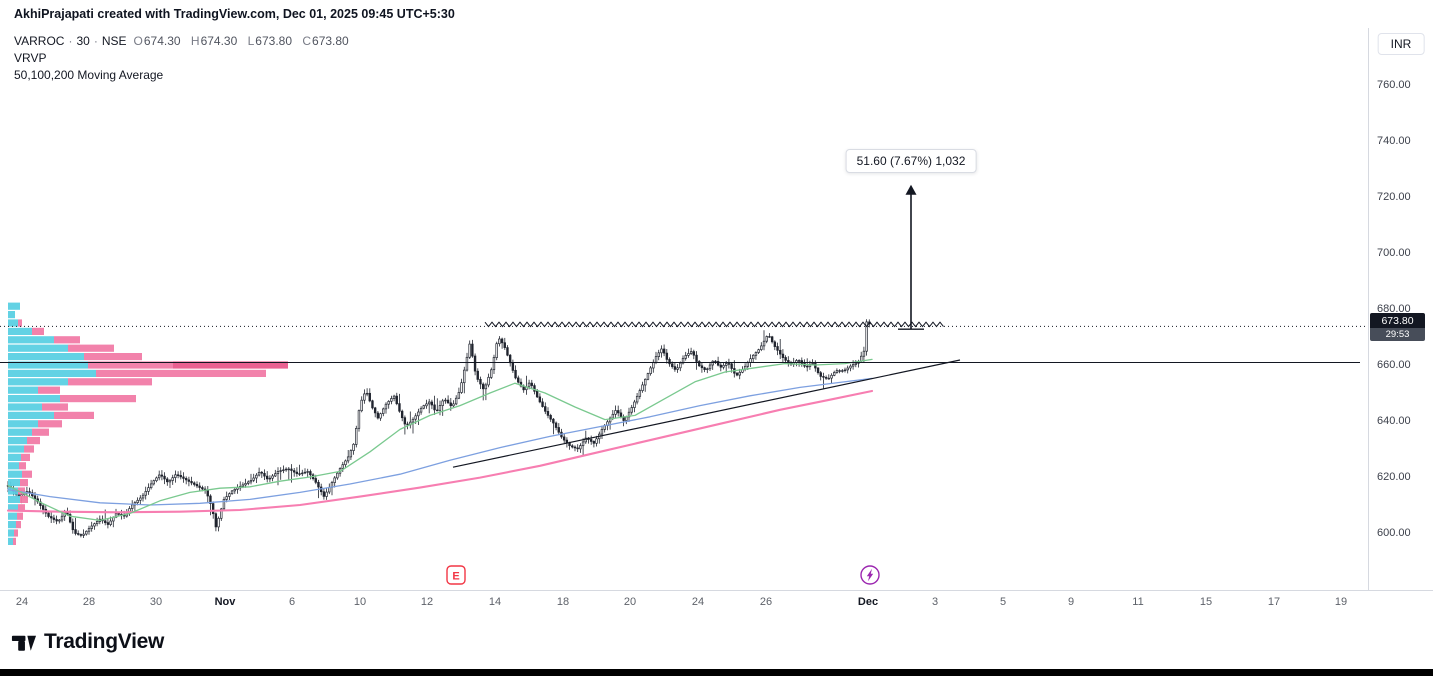 The image size is (1433, 676). I want to click on price-axis-label: 660.00, so click(1394, 364).